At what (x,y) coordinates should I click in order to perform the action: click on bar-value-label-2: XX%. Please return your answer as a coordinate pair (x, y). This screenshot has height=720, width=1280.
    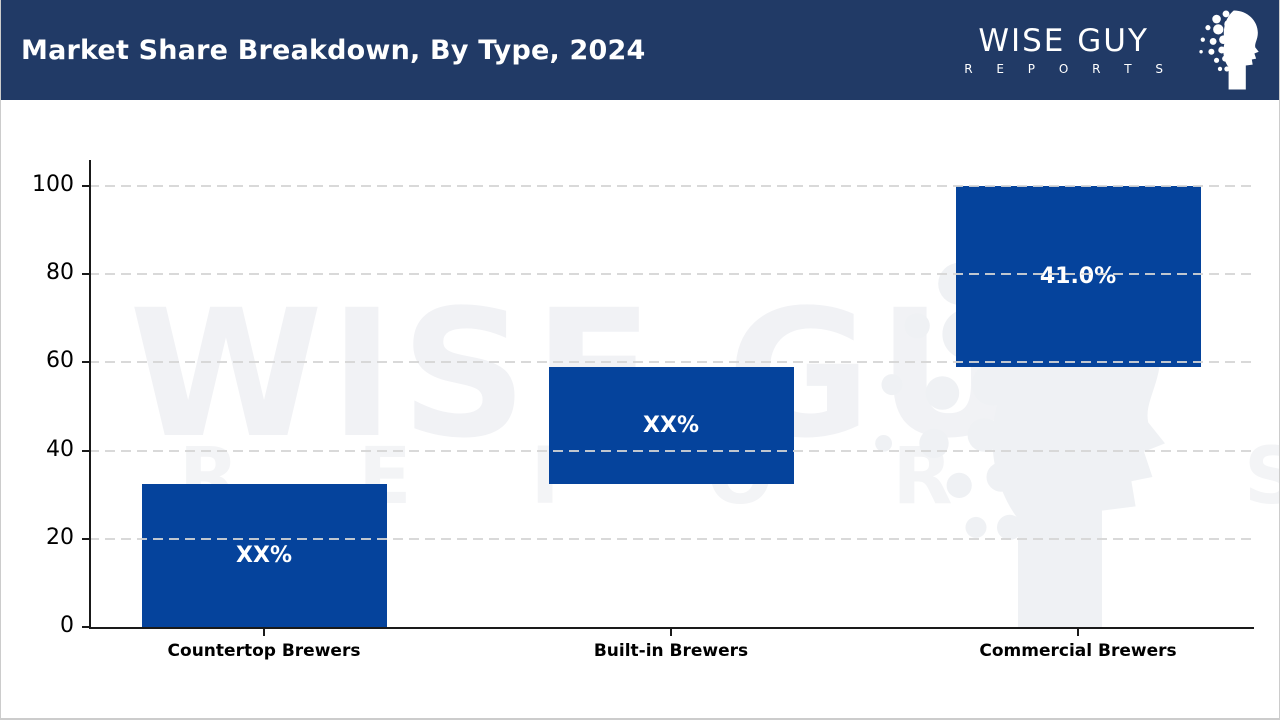
    Looking at the image, I should click on (671, 425).